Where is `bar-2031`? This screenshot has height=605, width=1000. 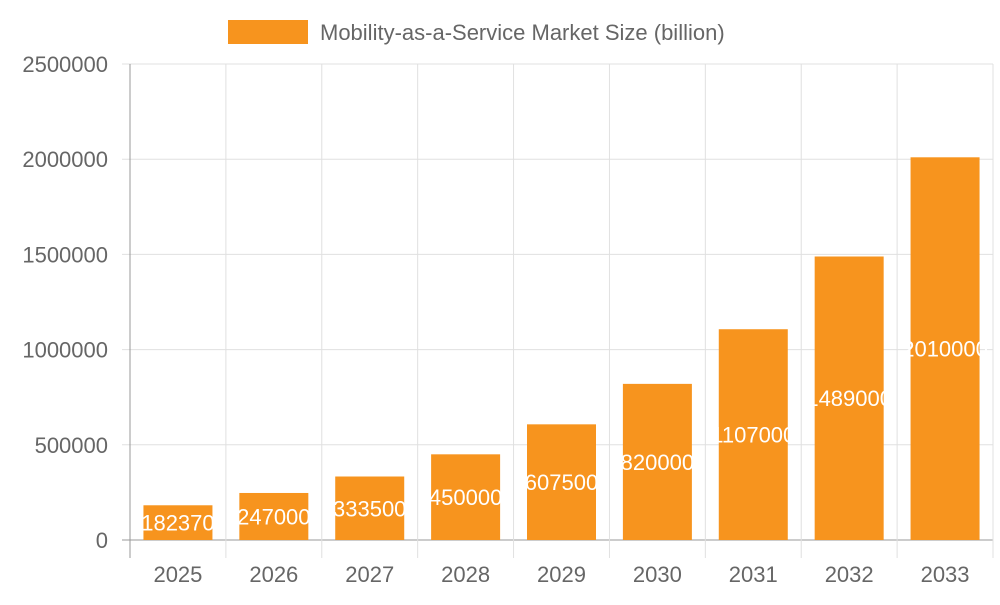 bar-2031 is located at coordinates (753, 434).